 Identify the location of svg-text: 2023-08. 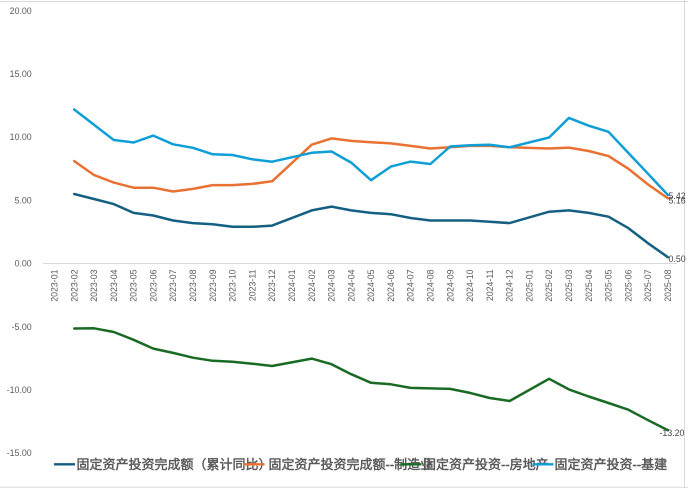
(193, 285).